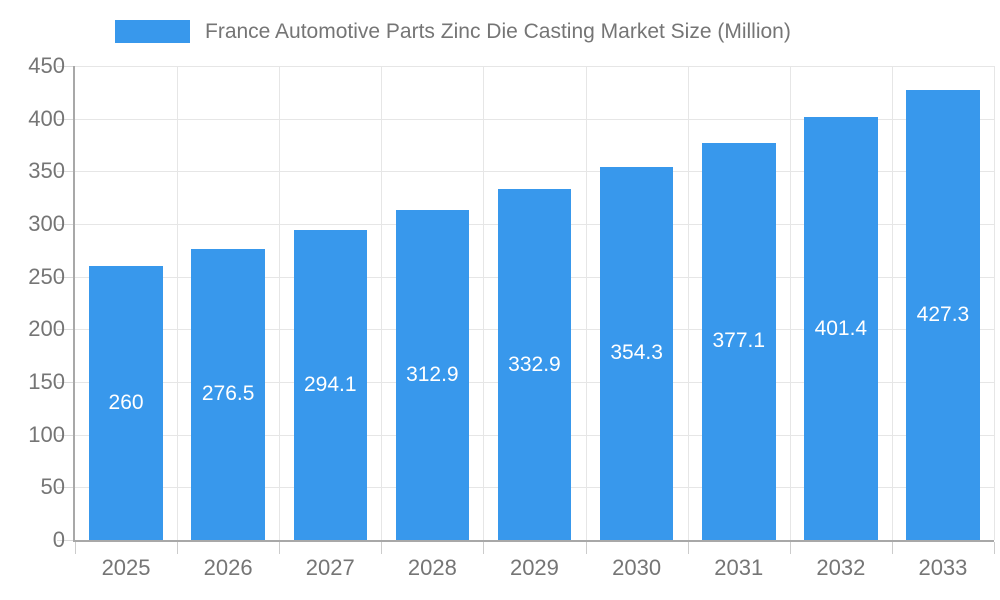  What do you see at coordinates (330, 567) in the screenshot?
I see `x-axis-label: 2027` at bounding box center [330, 567].